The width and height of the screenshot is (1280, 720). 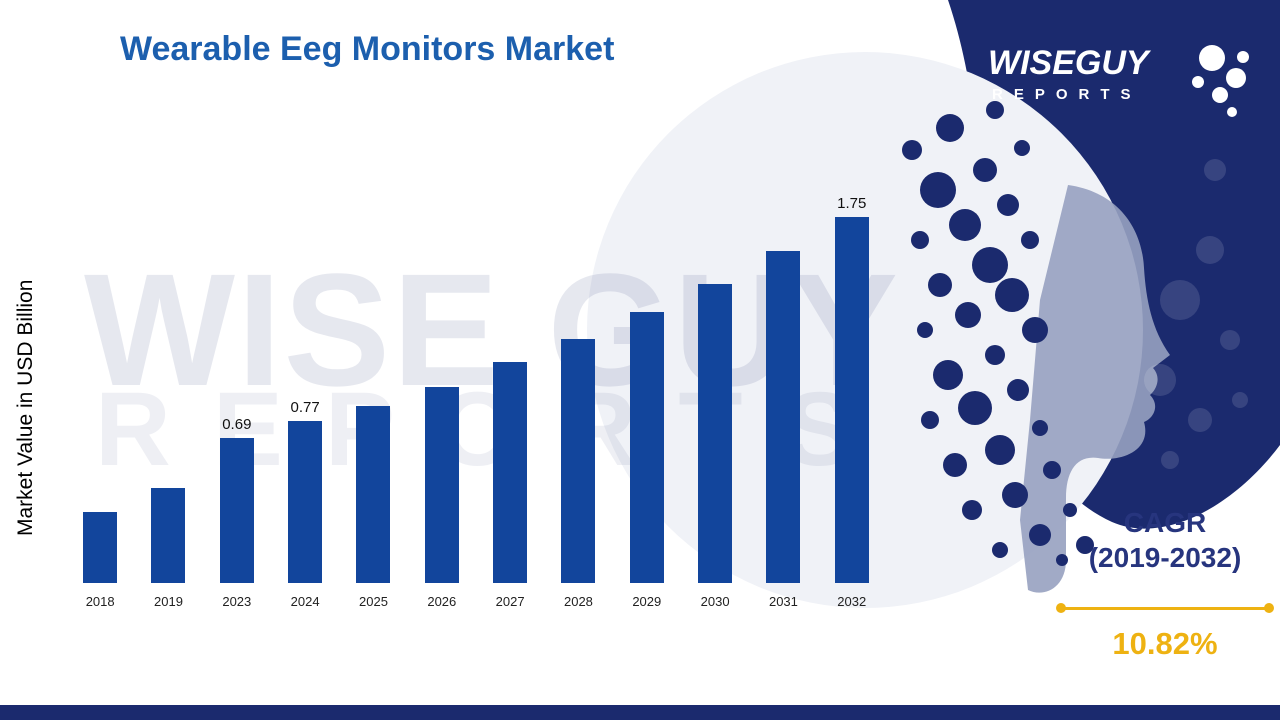 I want to click on bar-group: 0.77 2024, so click(x=305, y=402).